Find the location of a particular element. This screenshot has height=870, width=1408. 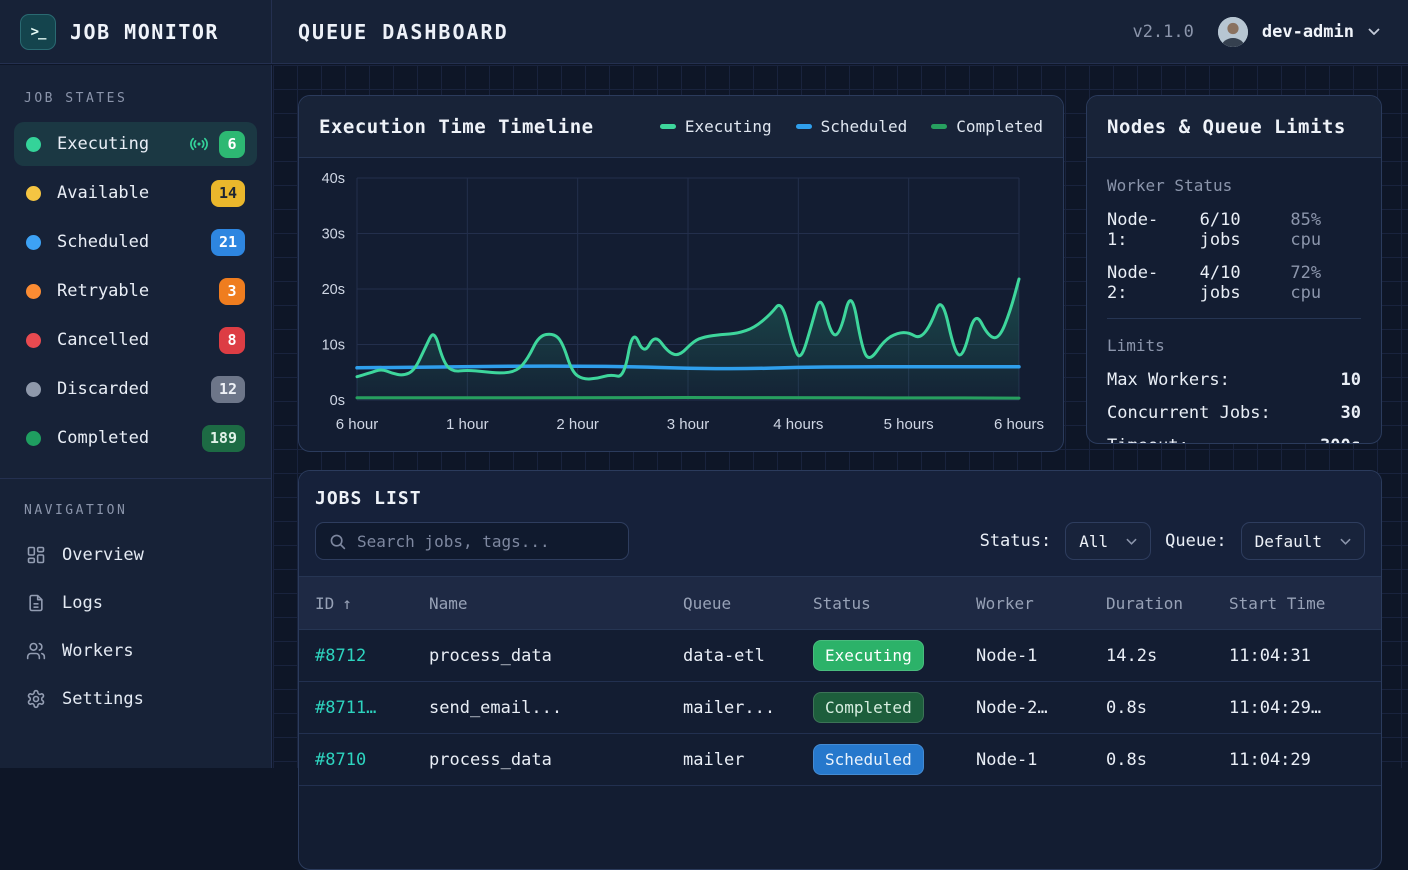

sidebar-item-workers: Workers is located at coordinates (135, 651).